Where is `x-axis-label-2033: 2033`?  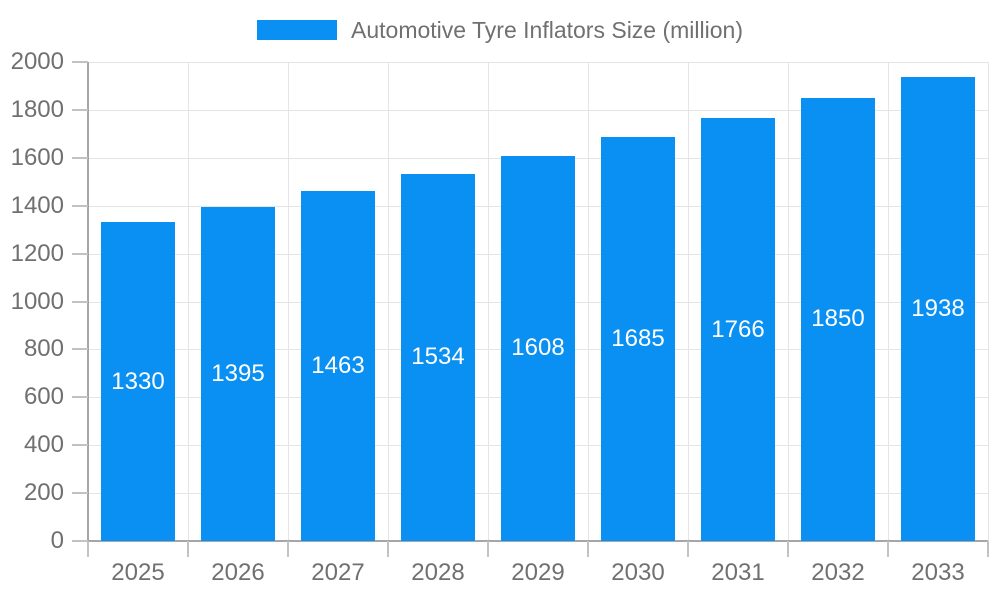
x-axis-label-2033: 2033 is located at coordinates (938, 572).